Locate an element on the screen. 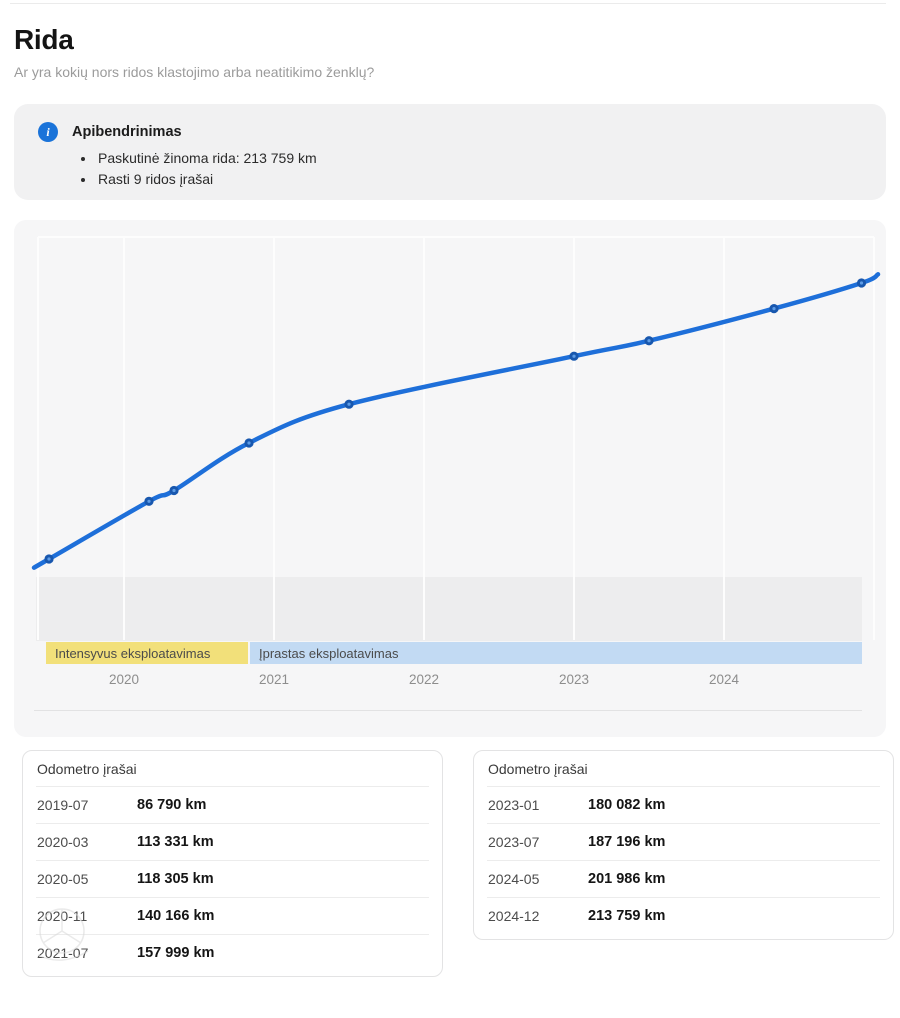  record-date: 2020-11 is located at coordinates (62, 916).